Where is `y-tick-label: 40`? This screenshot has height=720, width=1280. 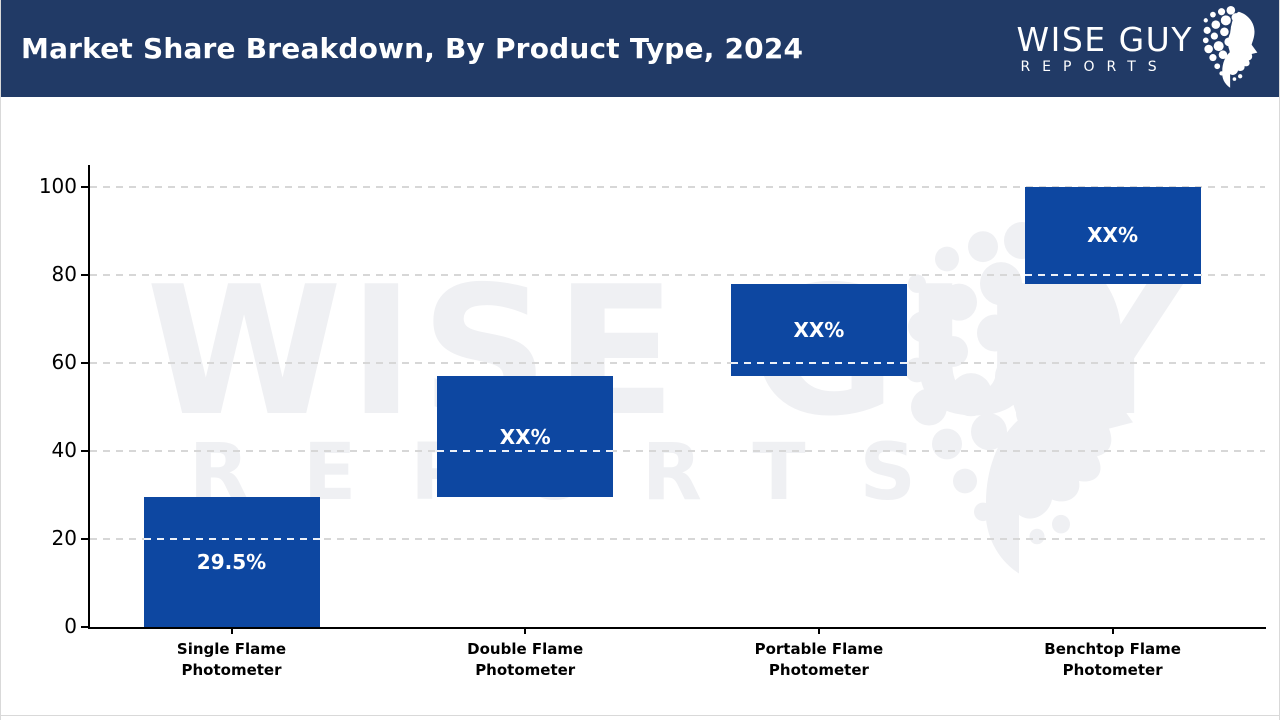 y-tick-label: 40 is located at coordinates (64, 450).